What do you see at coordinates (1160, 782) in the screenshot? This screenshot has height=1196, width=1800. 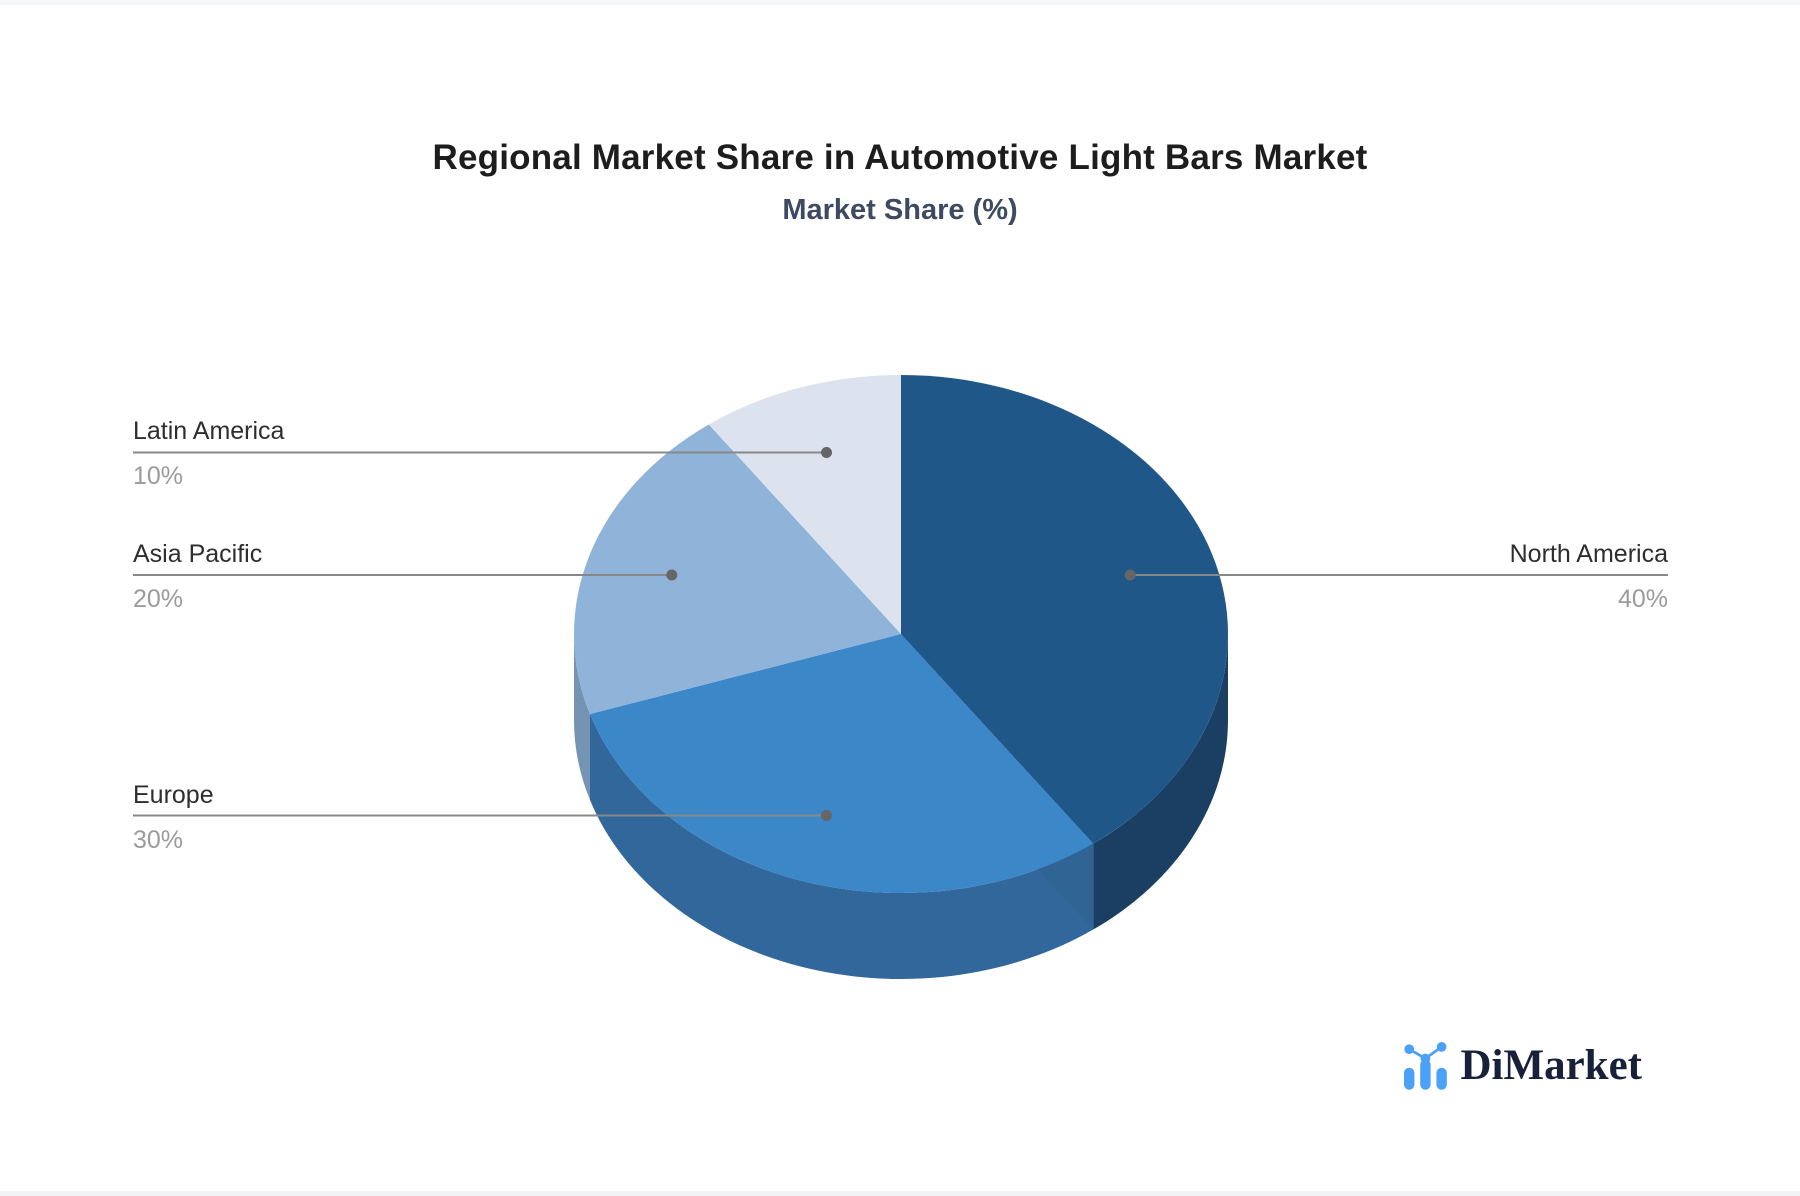 I see `pie-side-north-america` at bounding box center [1160, 782].